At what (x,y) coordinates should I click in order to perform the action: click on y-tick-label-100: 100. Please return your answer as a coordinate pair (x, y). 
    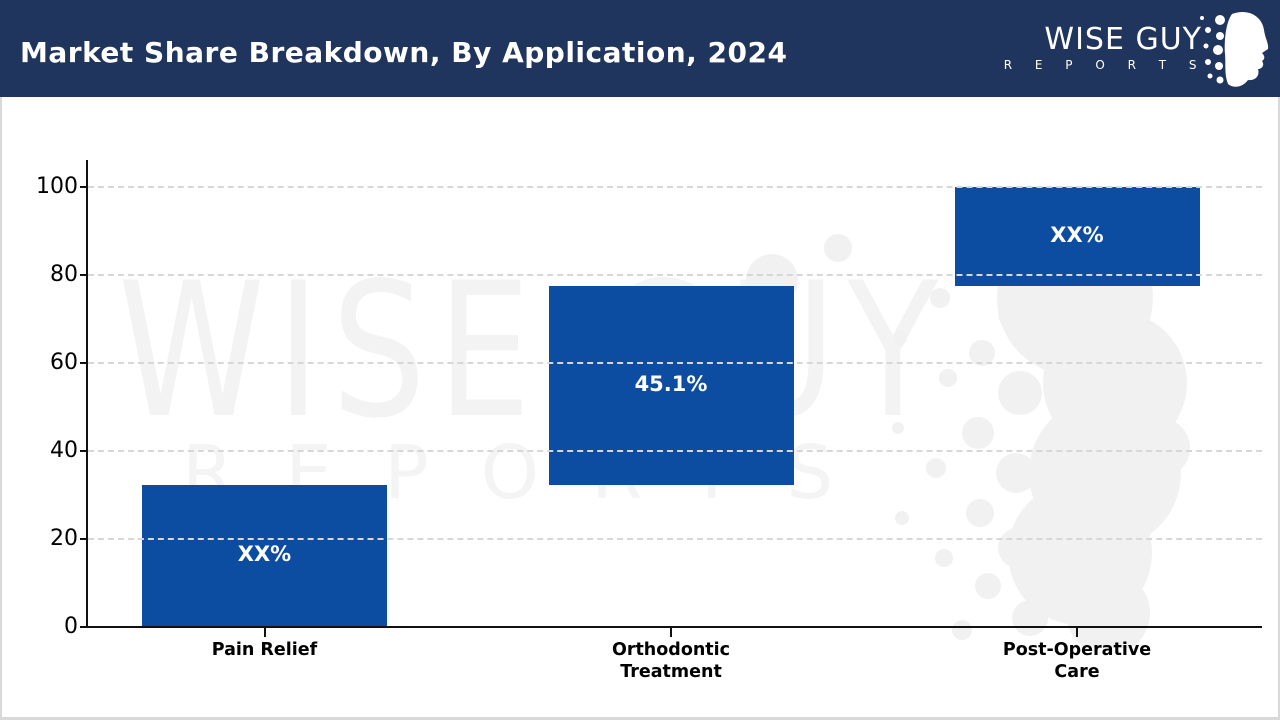
    Looking at the image, I should click on (57, 186).